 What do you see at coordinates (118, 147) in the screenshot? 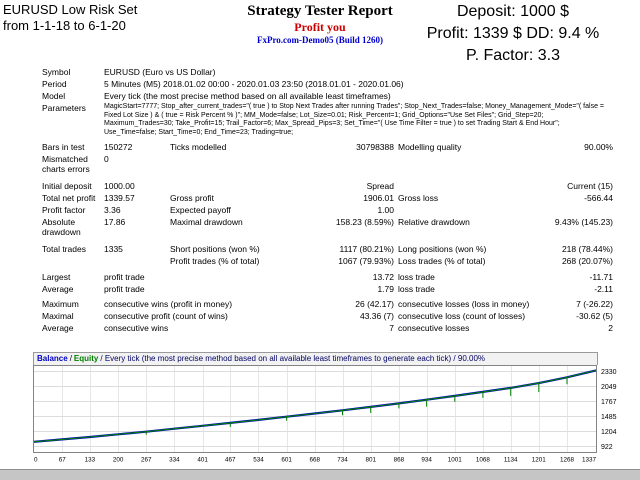
I see `bars-in-test-value: 150272` at bounding box center [118, 147].